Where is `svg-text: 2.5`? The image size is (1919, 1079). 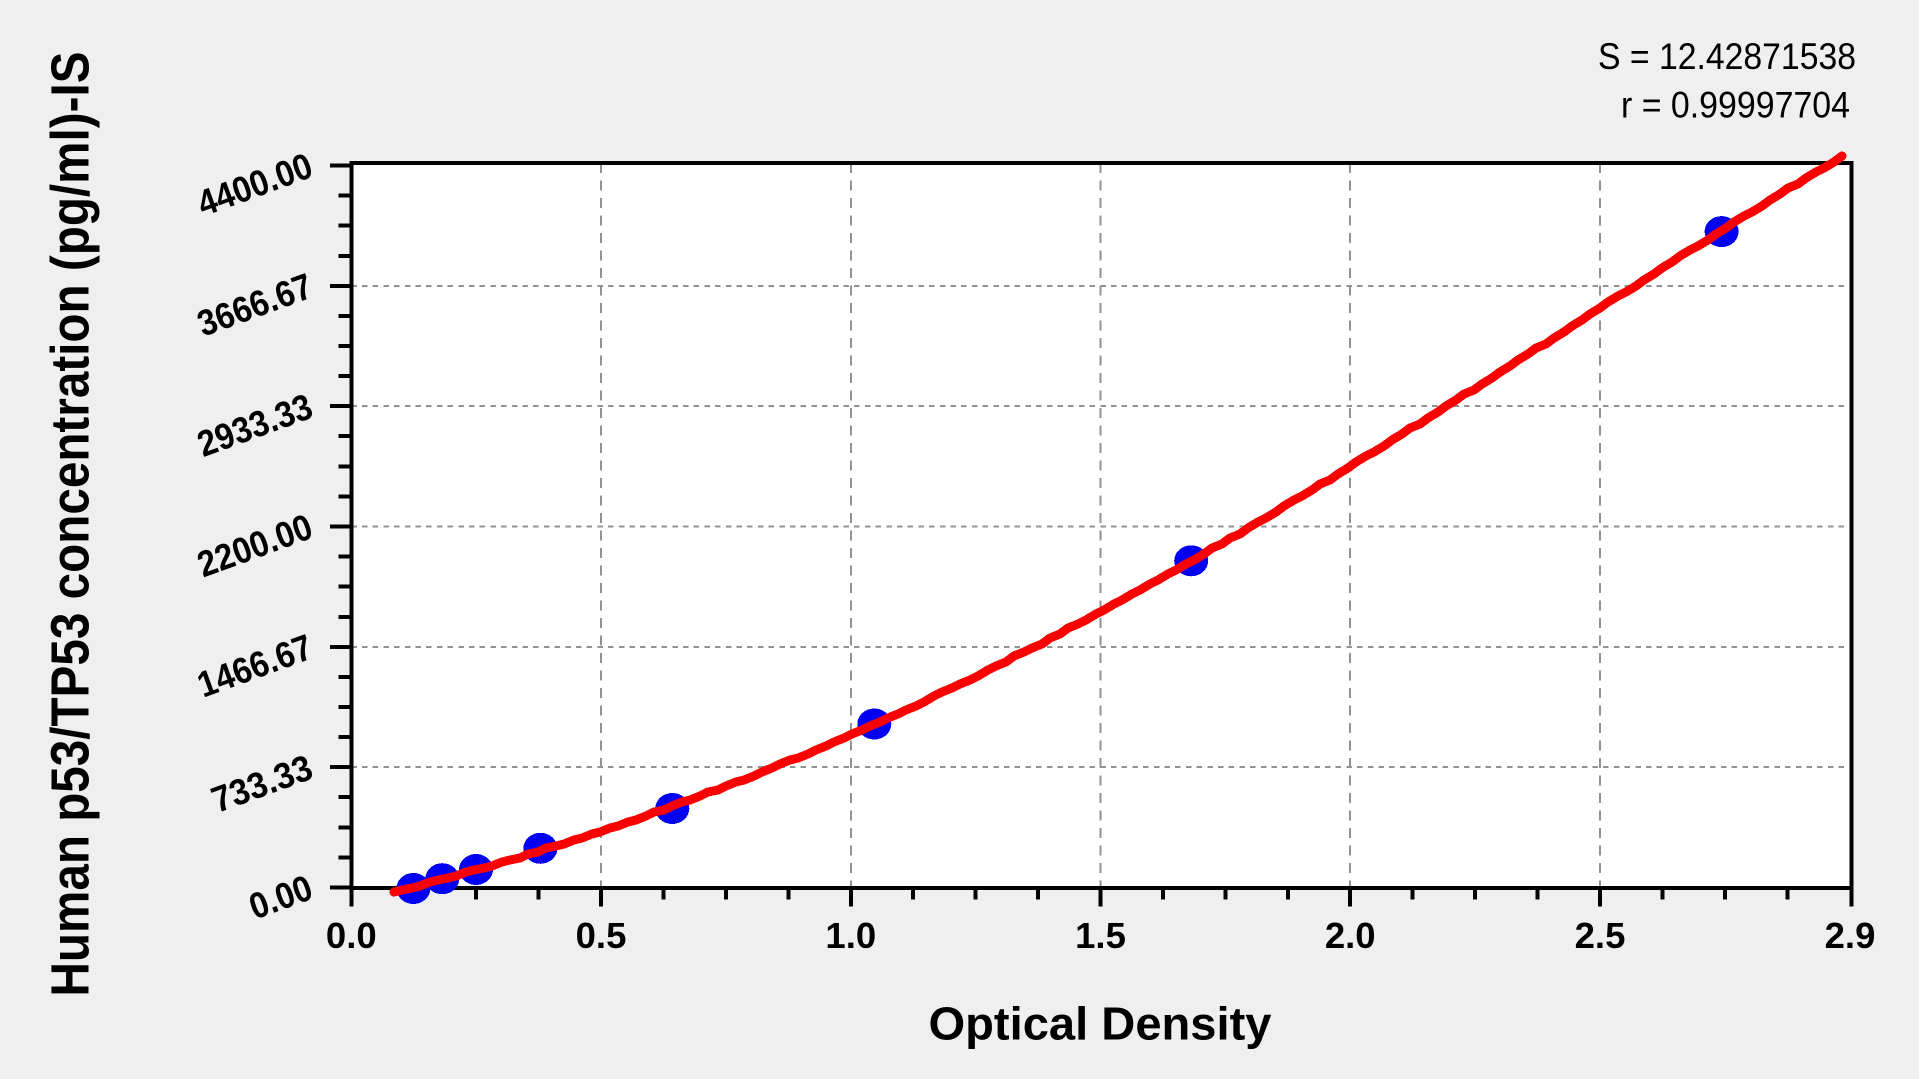
svg-text: 2.5 is located at coordinates (1600, 935).